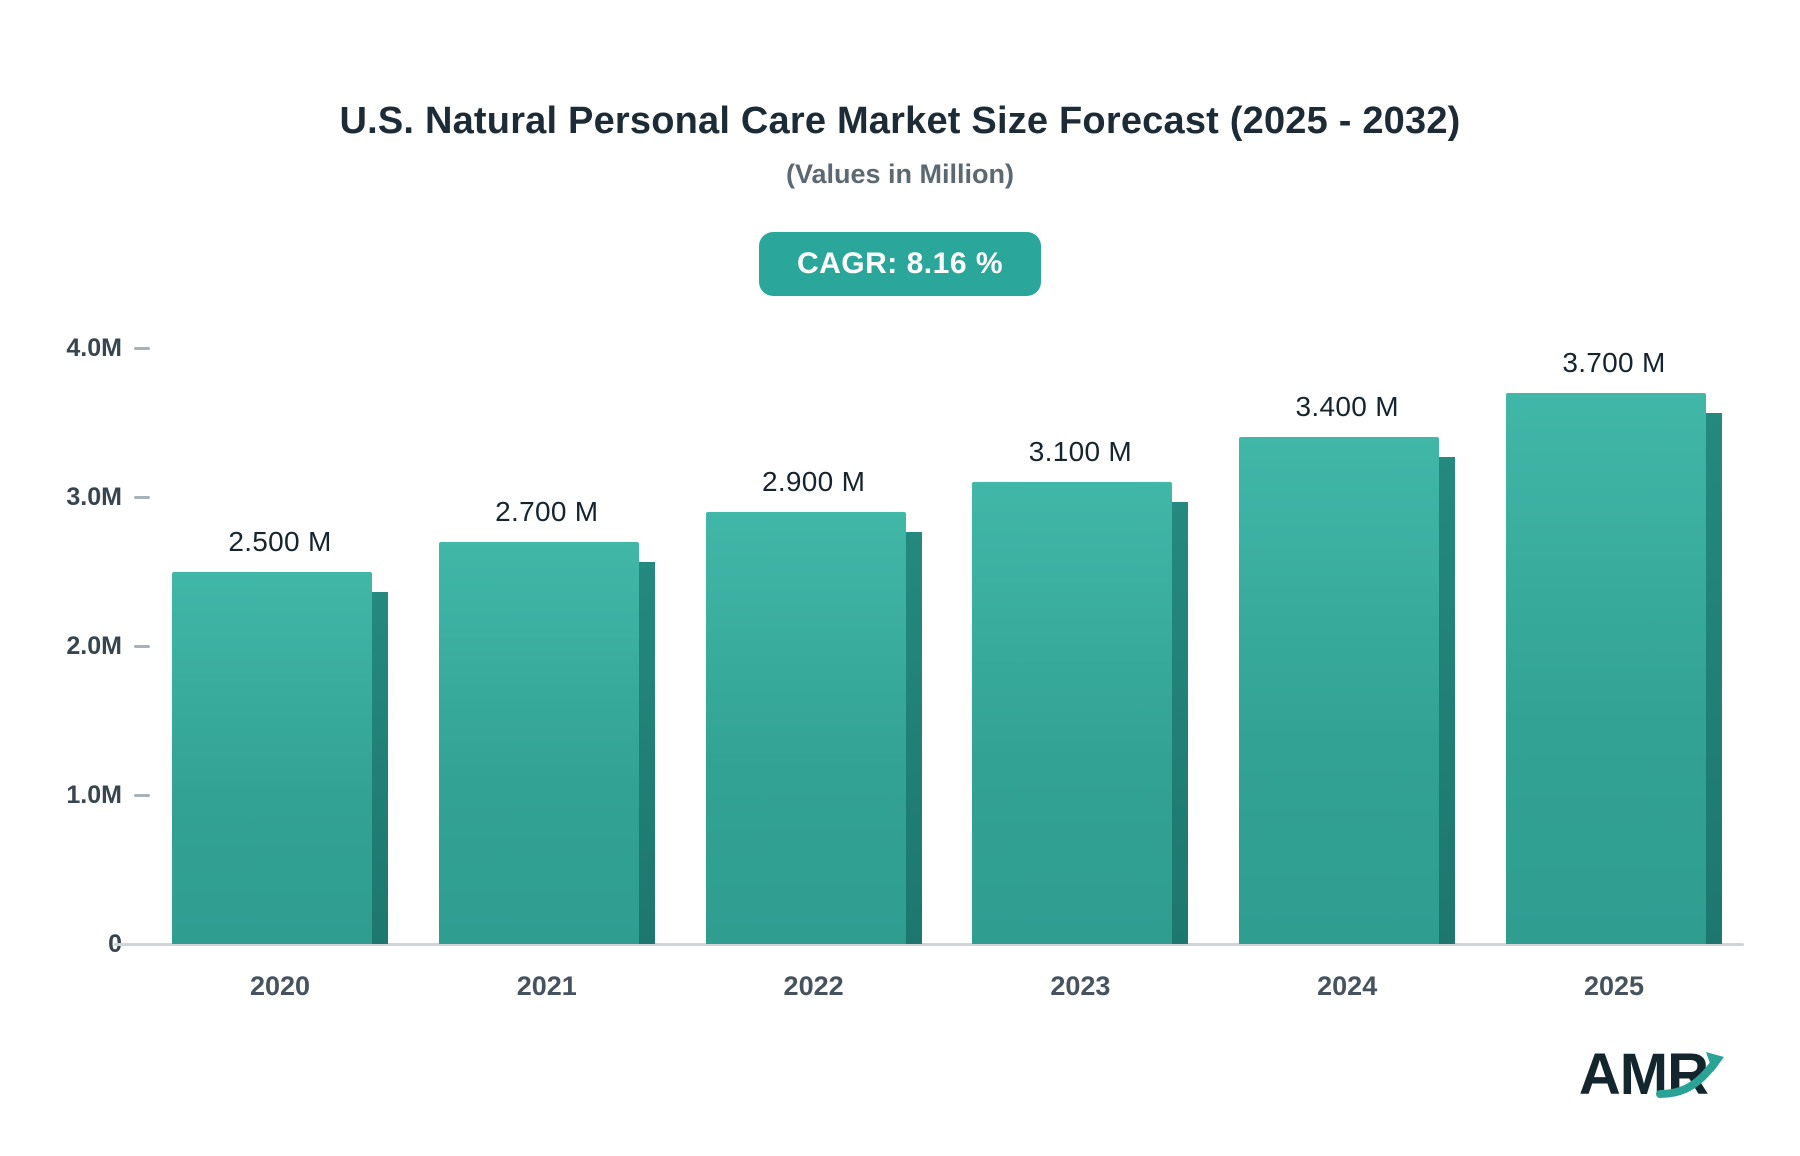 This screenshot has width=1800, height=1156. What do you see at coordinates (929, 944) in the screenshot?
I see `x-axis-line` at bounding box center [929, 944].